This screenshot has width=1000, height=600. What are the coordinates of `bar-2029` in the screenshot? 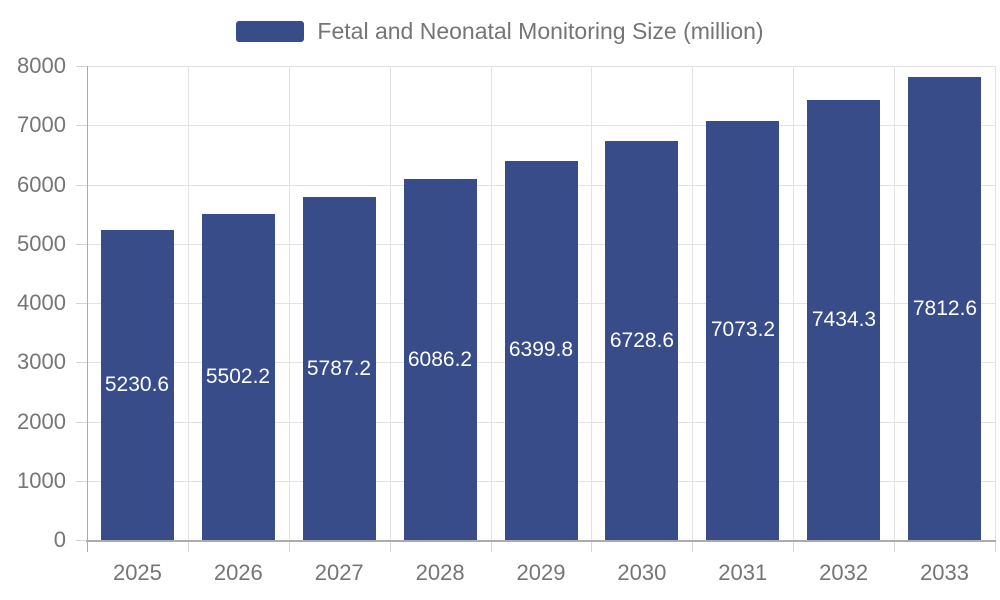 It's located at (541, 350).